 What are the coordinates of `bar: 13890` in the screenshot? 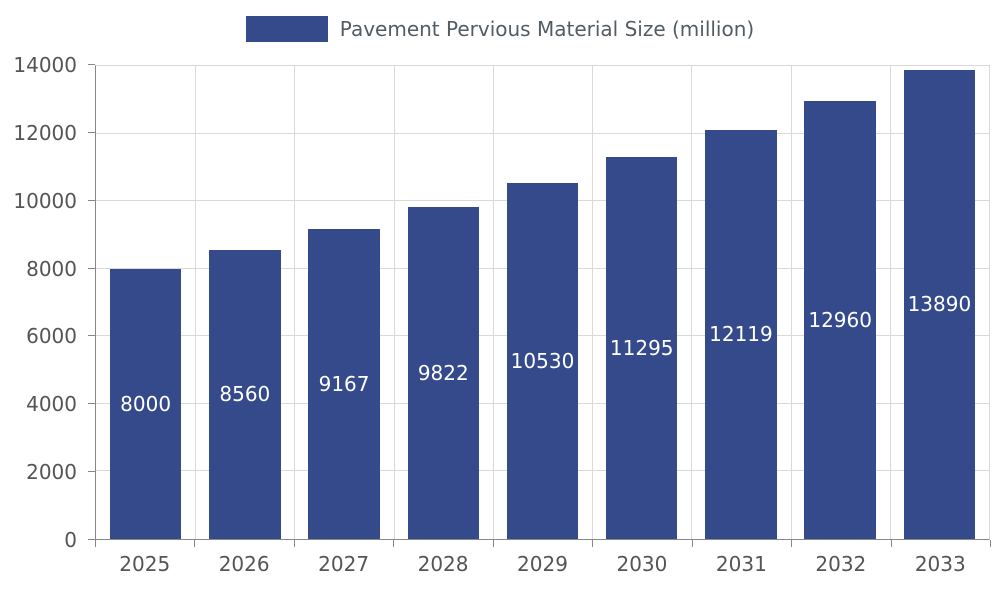 It's located at (939, 304).